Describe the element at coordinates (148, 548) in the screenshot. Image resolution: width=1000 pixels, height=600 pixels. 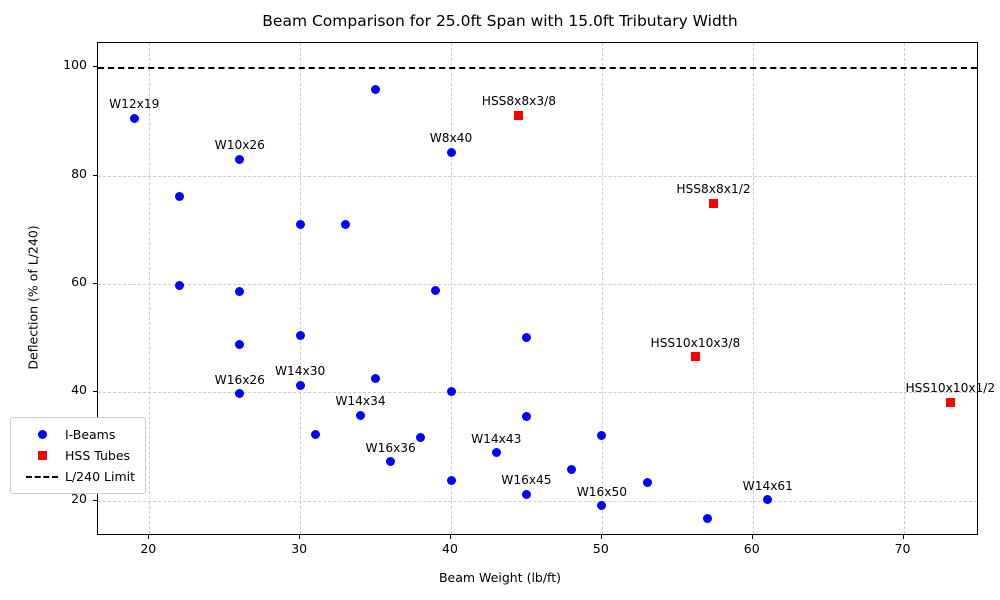
I see `x-tick-label: 20` at that location.